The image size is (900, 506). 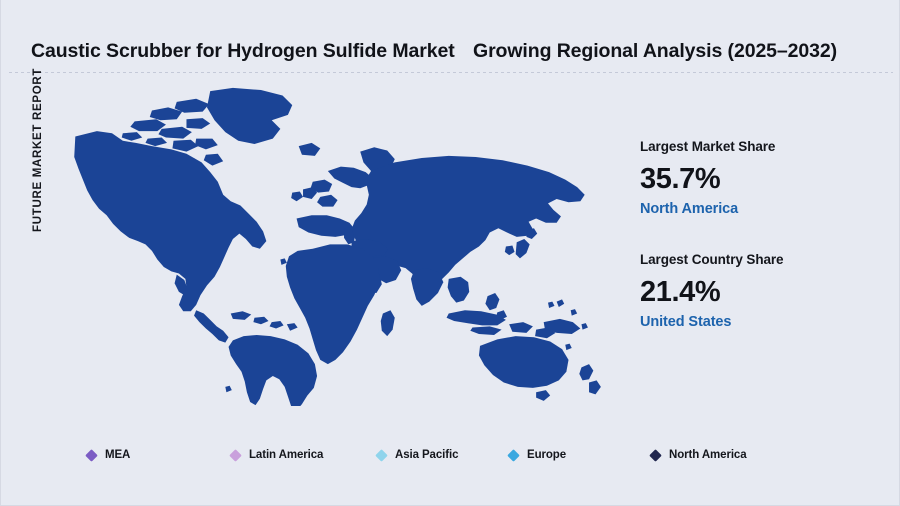 I want to click on legend-item-europe: Europe, so click(x=537, y=455).